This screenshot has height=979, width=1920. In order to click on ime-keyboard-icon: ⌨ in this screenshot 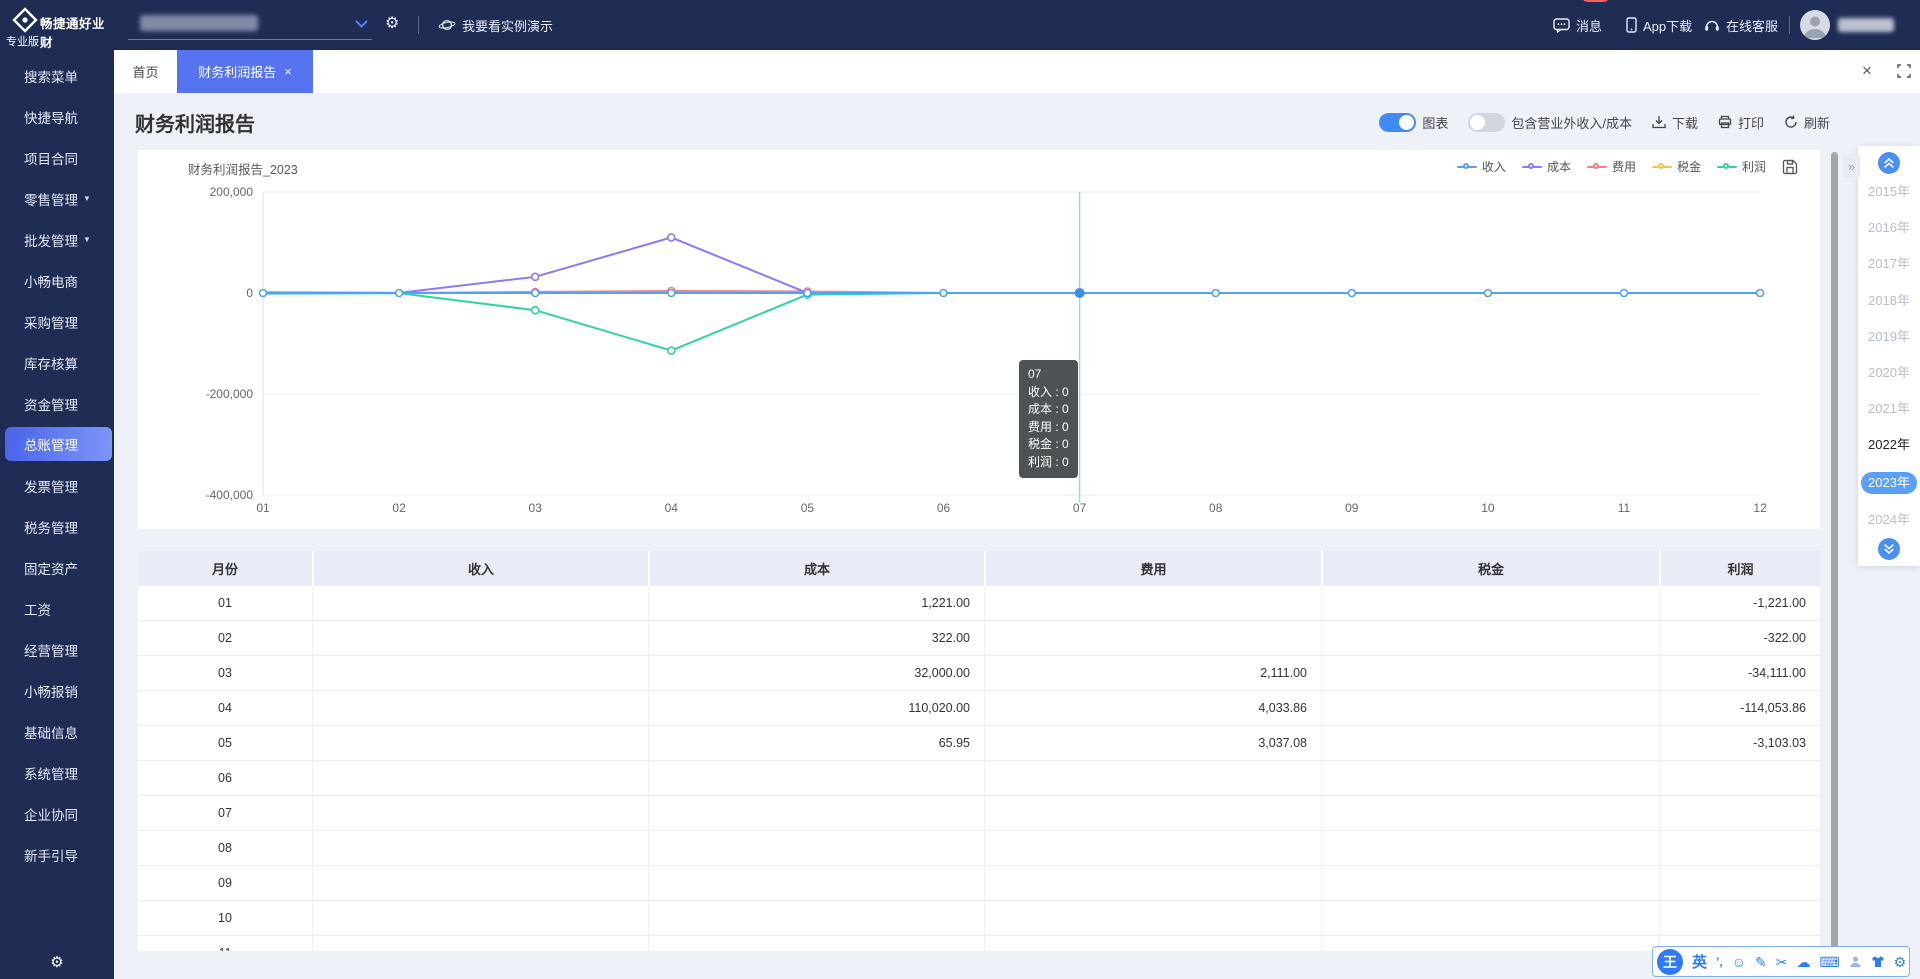, I will do `click(1829, 961)`.